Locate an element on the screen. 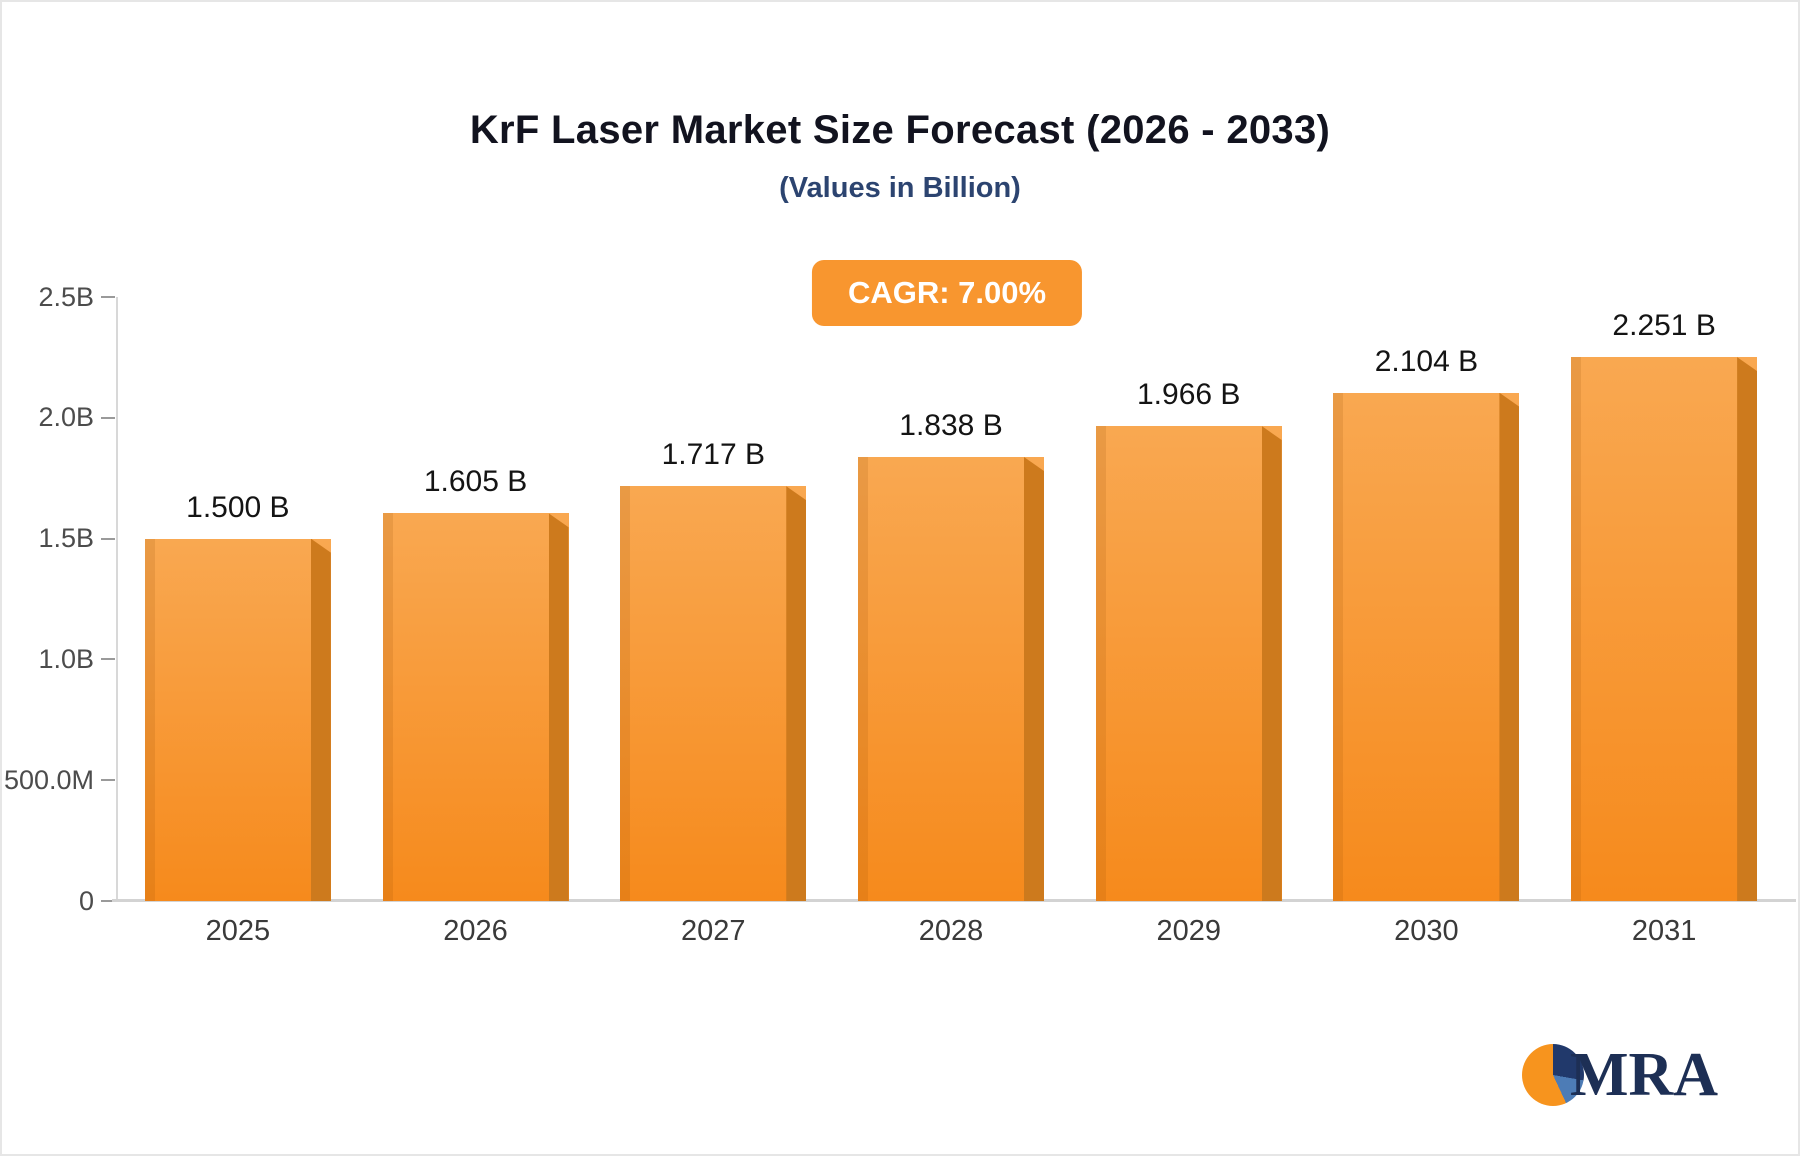 Image resolution: width=1800 pixels, height=1156 pixels. x-axis-label: 2030 is located at coordinates (1426, 931).